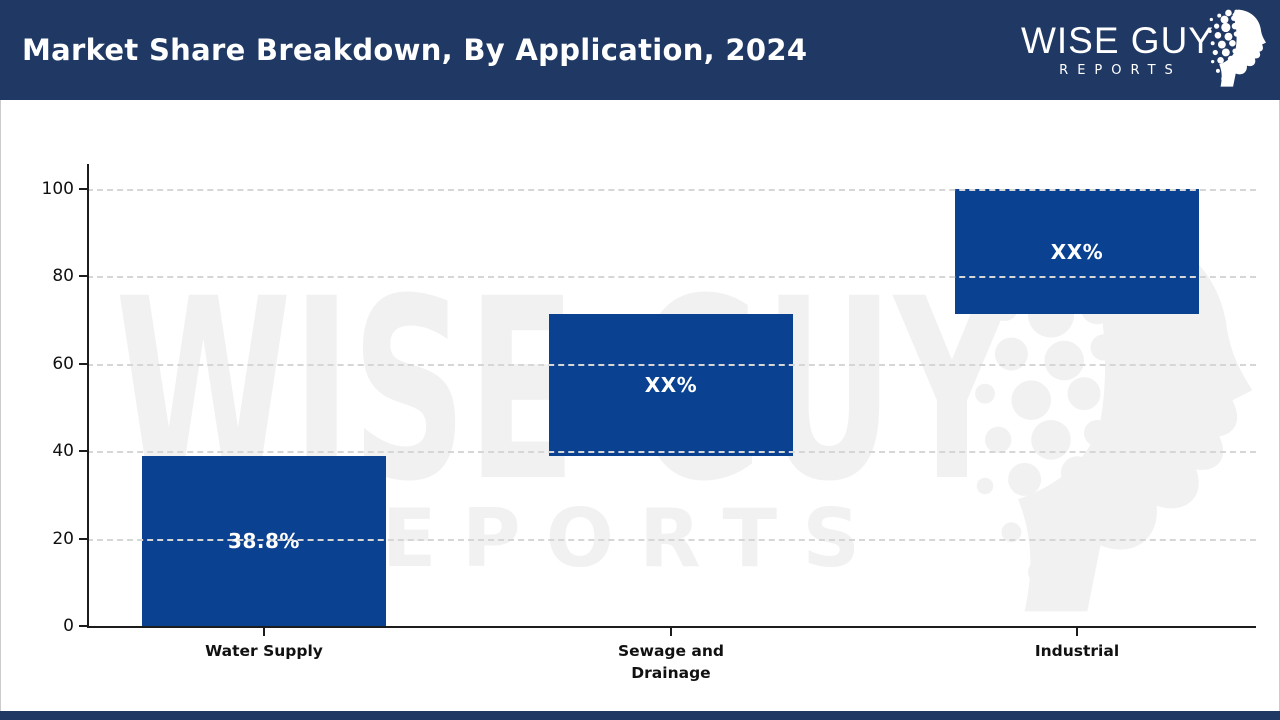 This screenshot has height=720, width=1280. I want to click on bar-water-supply: 38.8%, so click(264, 541).